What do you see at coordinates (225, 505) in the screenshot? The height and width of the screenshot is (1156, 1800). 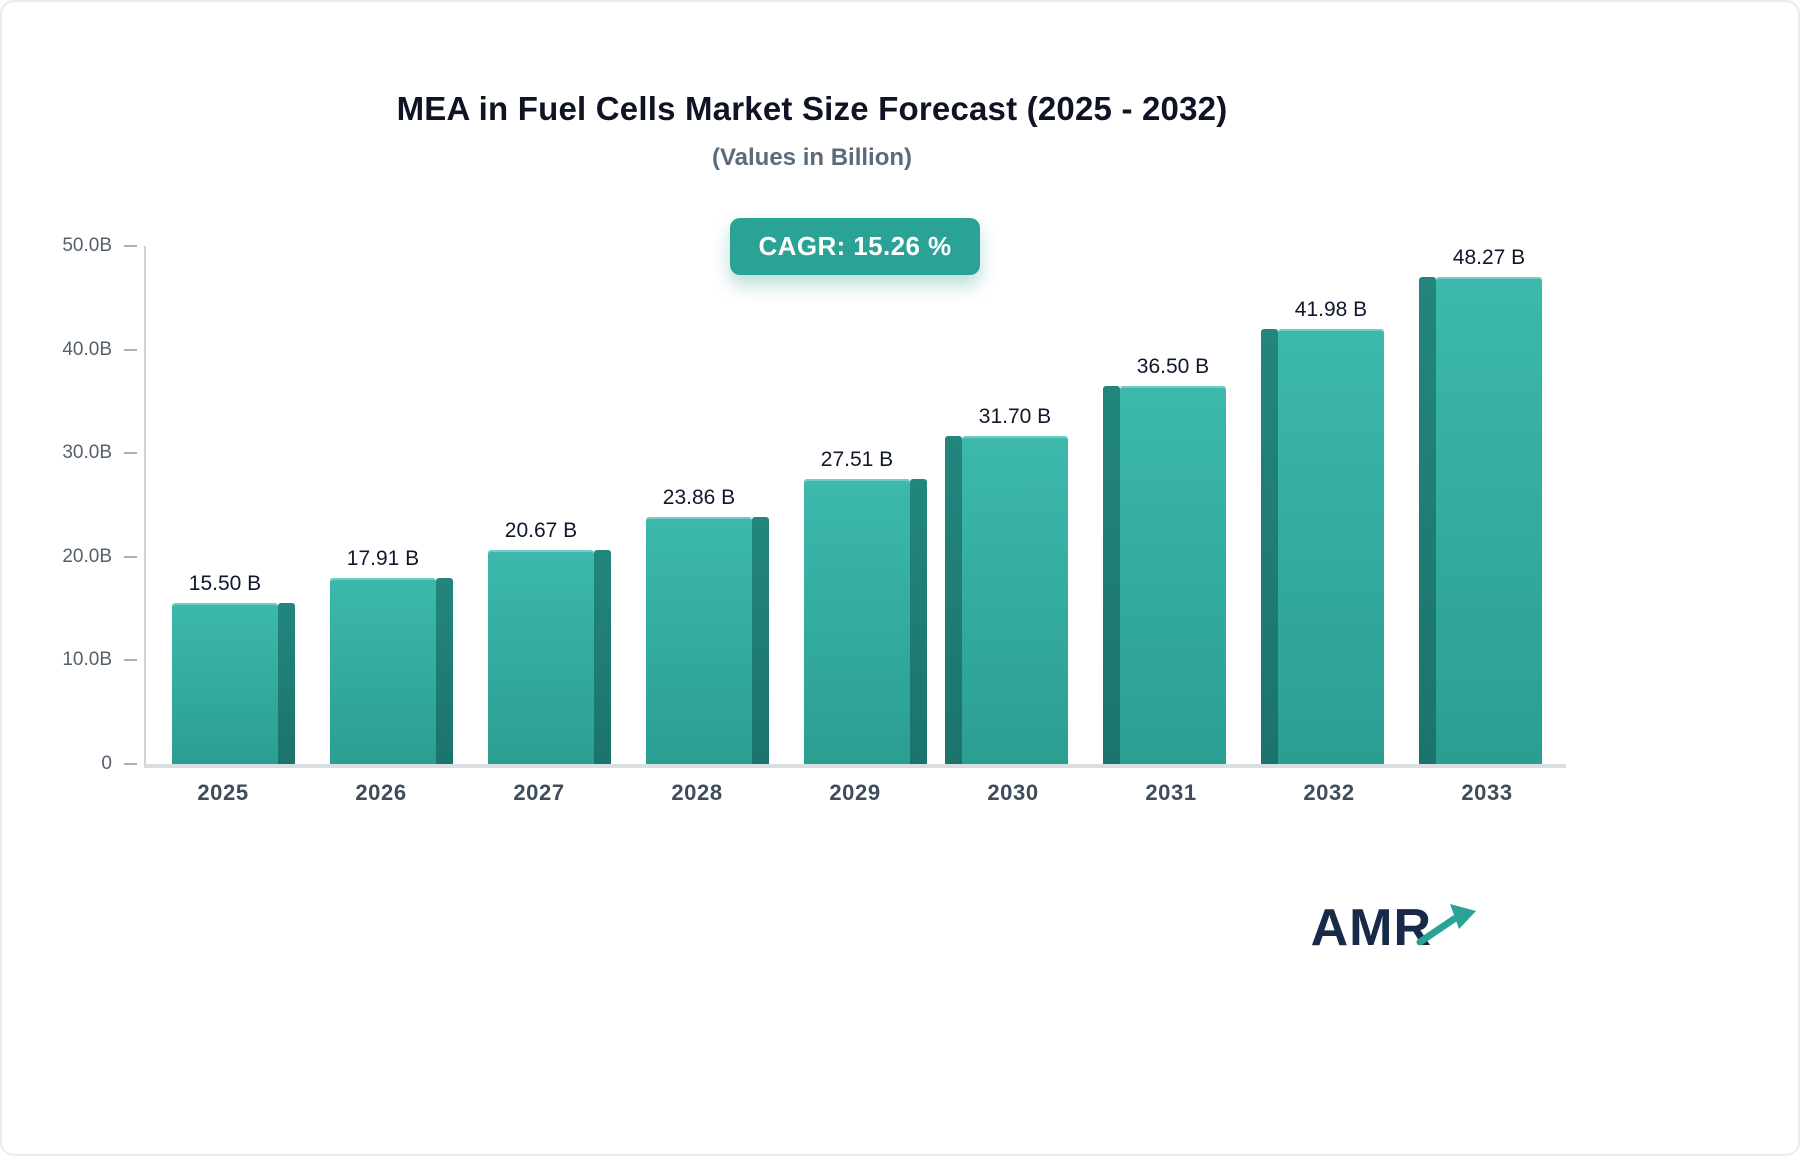 I see `bar-column: 15.50 B` at bounding box center [225, 505].